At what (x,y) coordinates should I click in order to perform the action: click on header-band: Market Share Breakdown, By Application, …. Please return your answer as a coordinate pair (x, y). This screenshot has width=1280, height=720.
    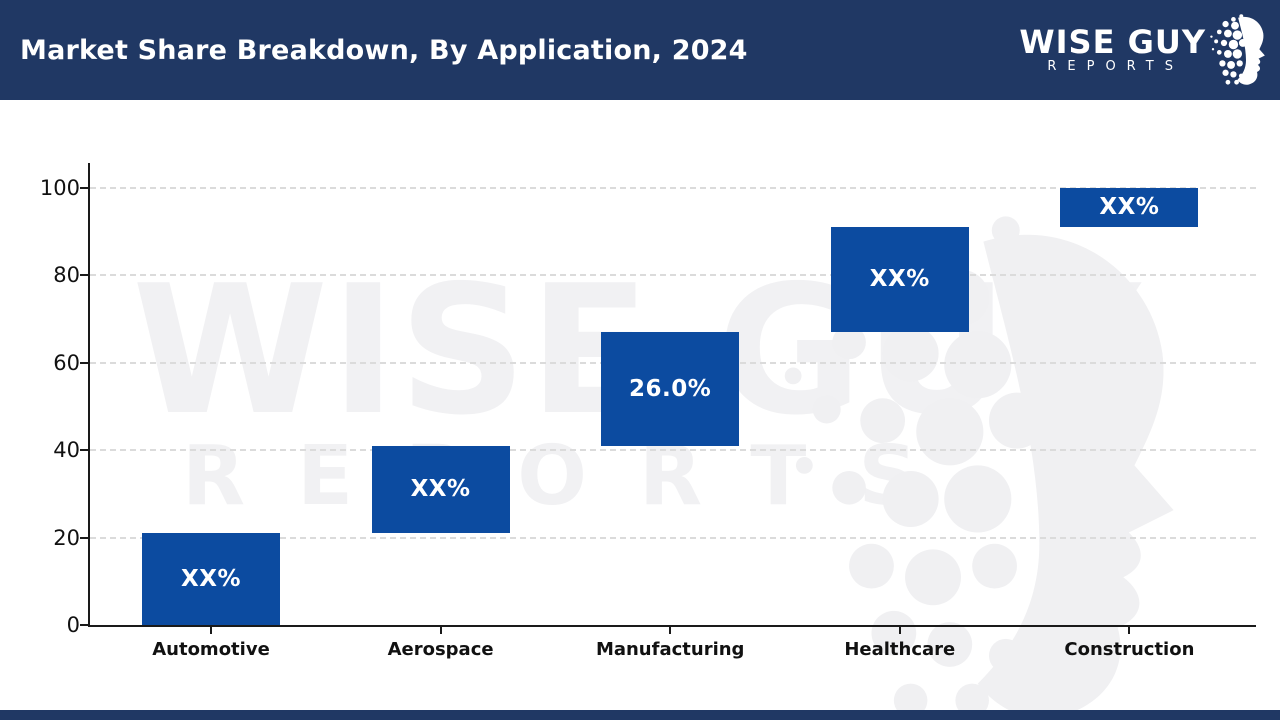
    Looking at the image, I should click on (640, 50).